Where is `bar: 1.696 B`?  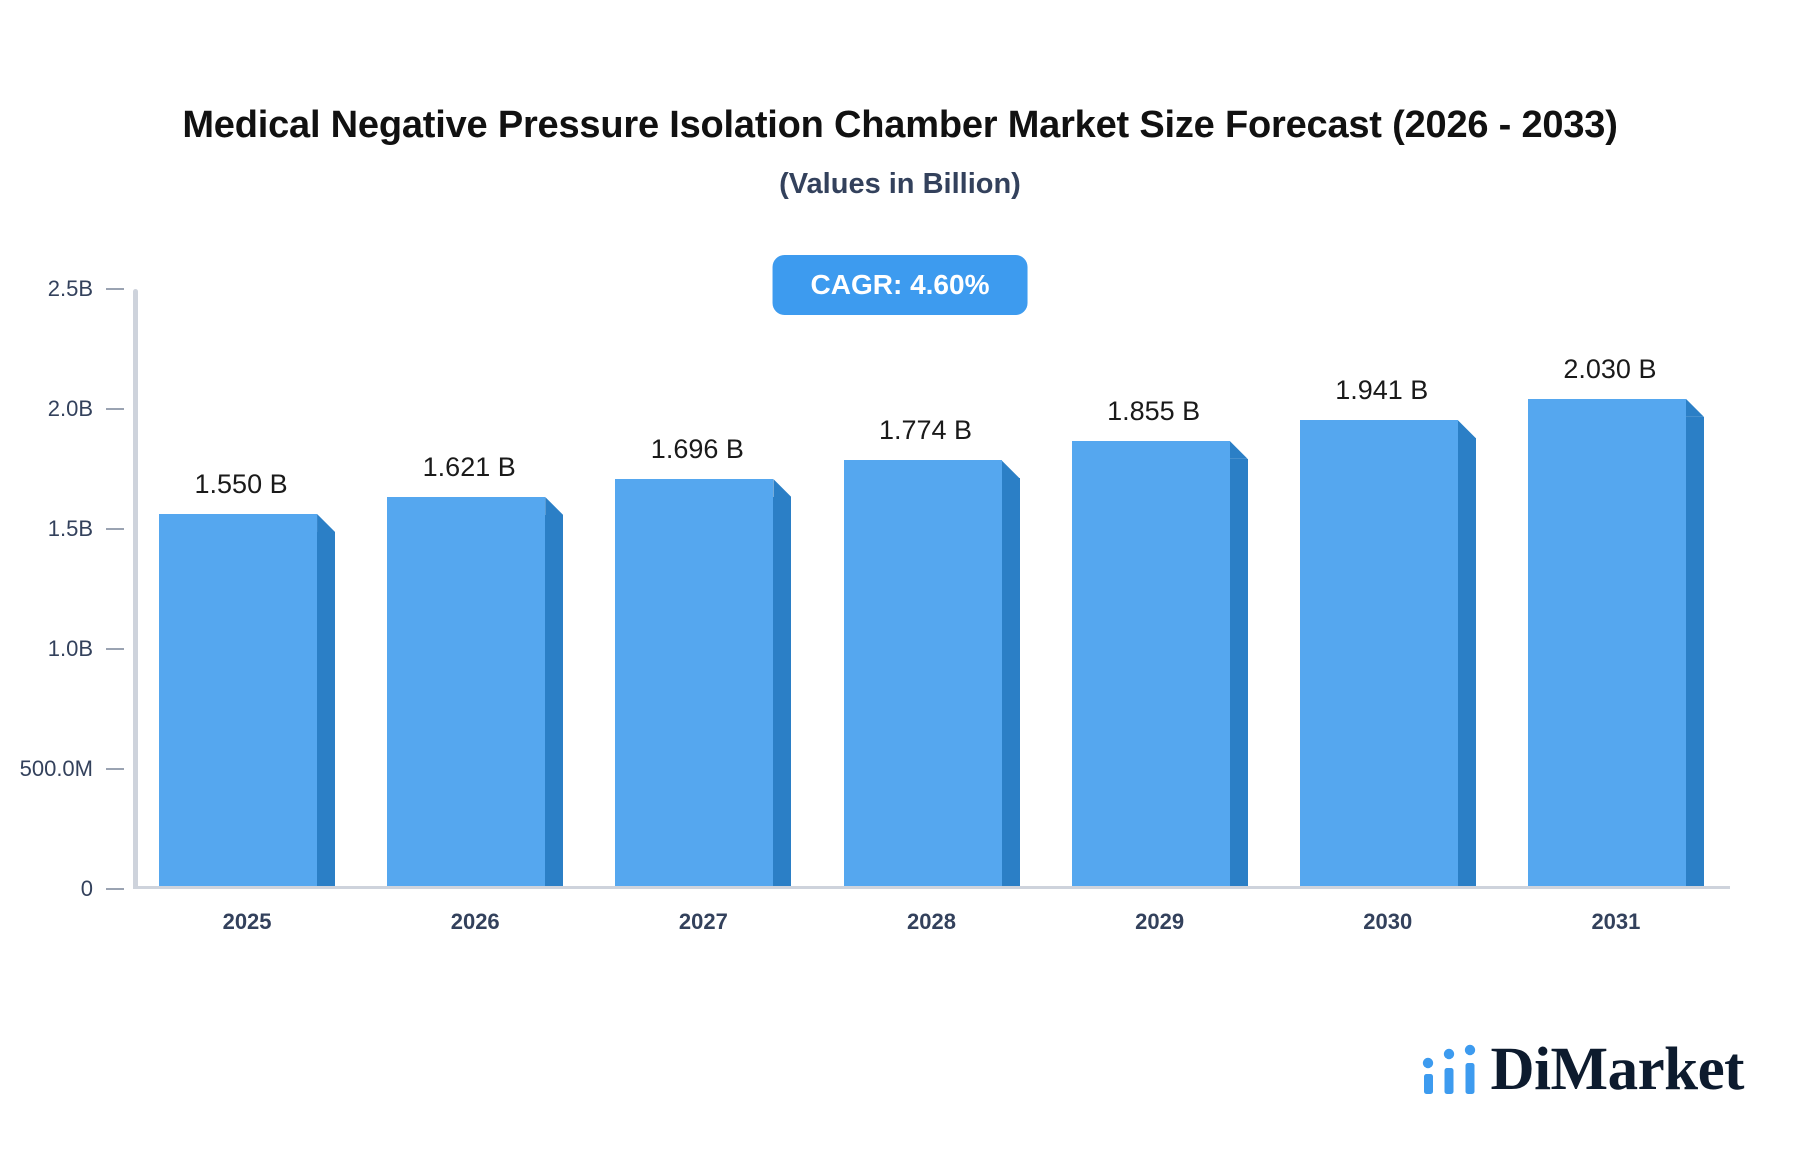
bar: 1.696 B is located at coordinates (703, 660).